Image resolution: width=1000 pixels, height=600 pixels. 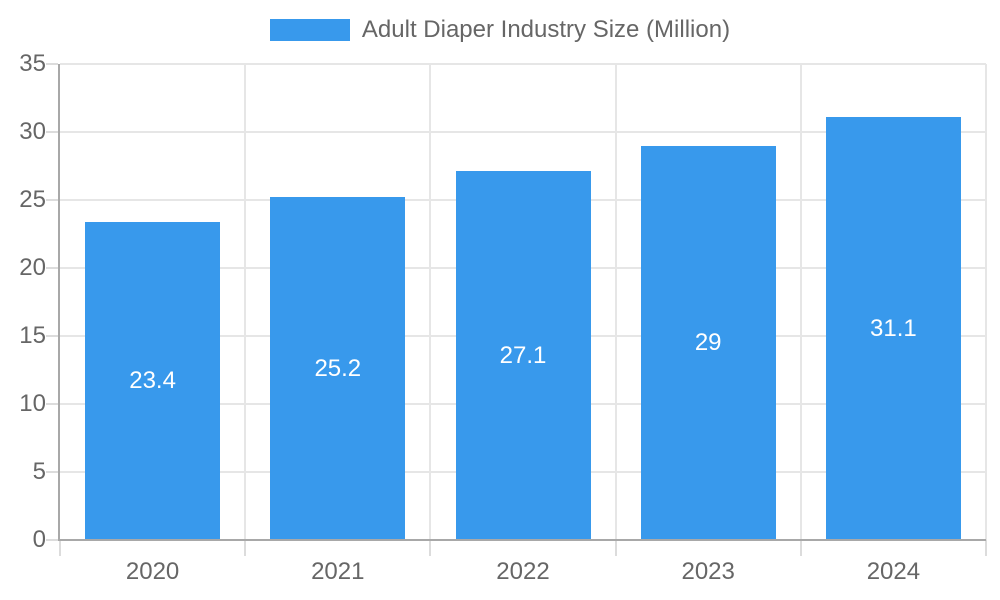 I want to click on x-axis-line, so click(x=522, y=540).